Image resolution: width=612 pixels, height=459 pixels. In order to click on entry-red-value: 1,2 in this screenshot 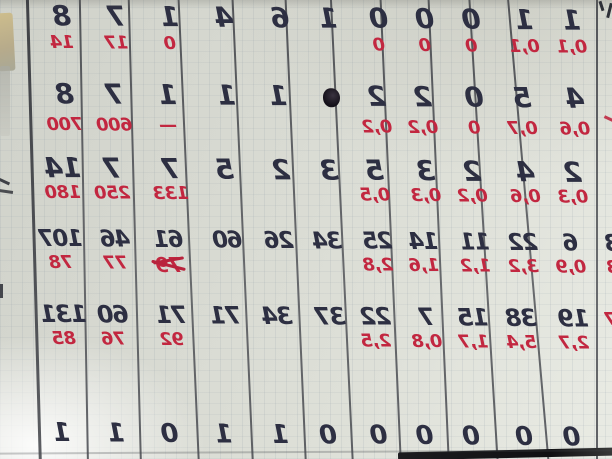, I will do `click(475, 266)`.